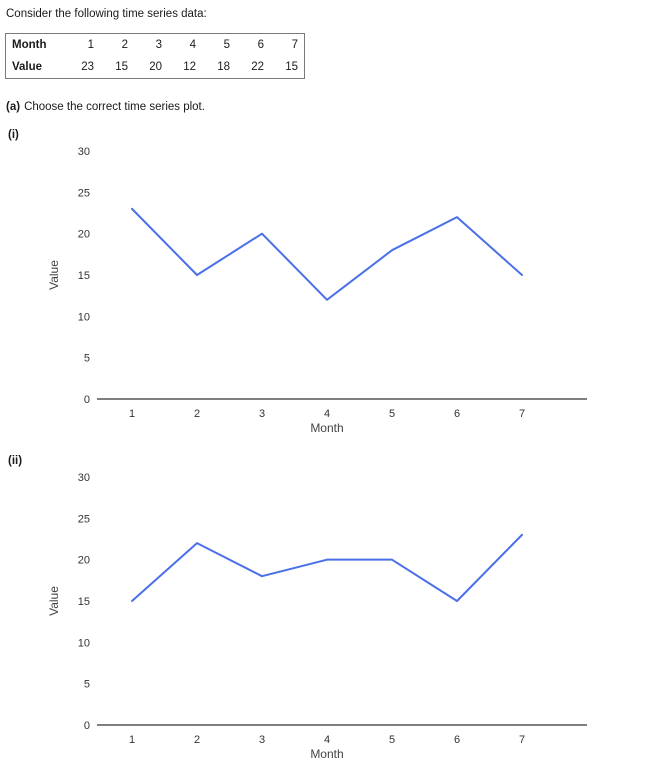 This screenshot has height=772, width=645. I want to click on row-label-month: Month, so click(29, 45).